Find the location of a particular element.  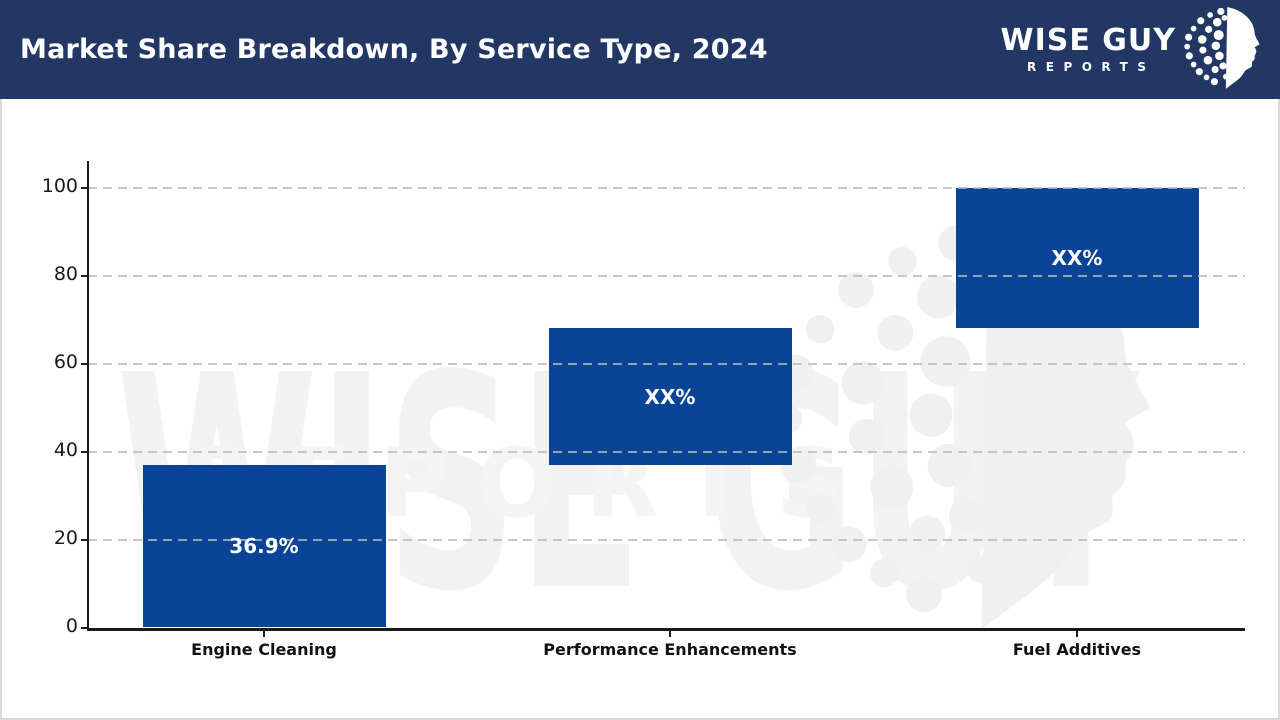

bar-performance-enhancements is located at coordinates (670, 397).